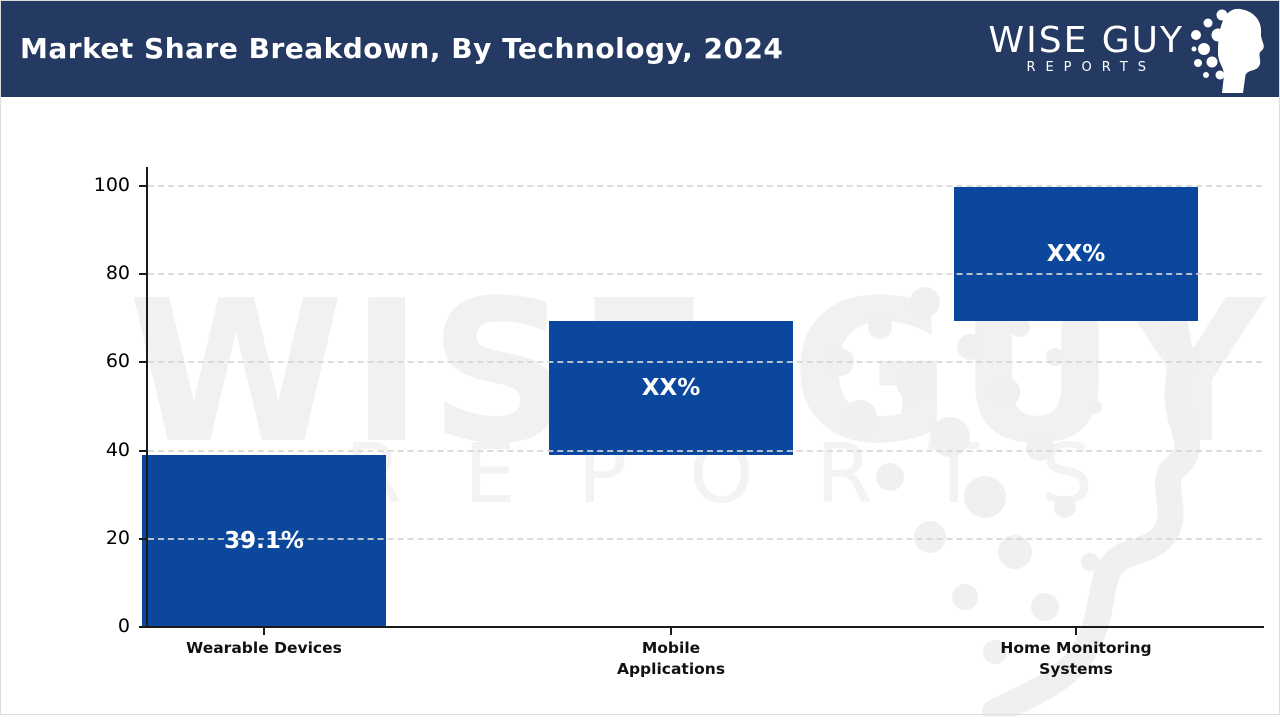 Image resolution: width=1280 pixels, height=720 pixels. What do you see at coordinates (117, 537) in the screenshot?
I see `y-tick-label: 20` at bounding box center [117, 537].